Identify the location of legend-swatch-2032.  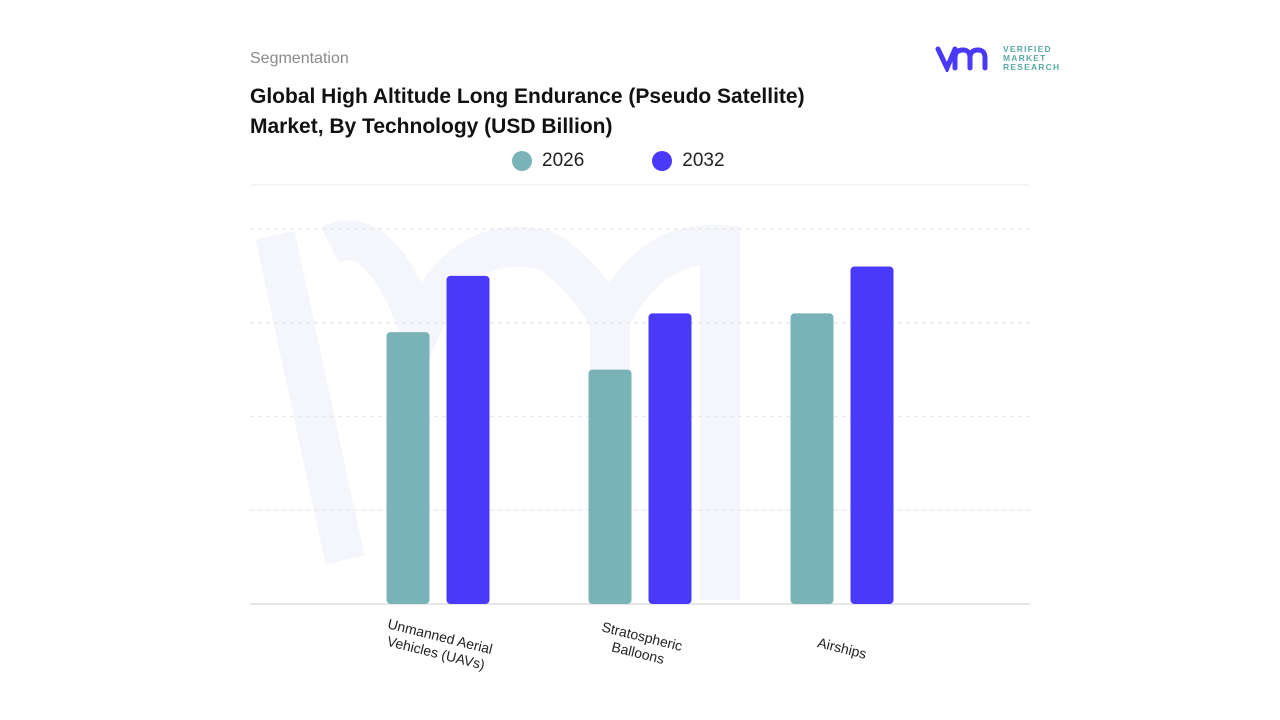
(662, 161).